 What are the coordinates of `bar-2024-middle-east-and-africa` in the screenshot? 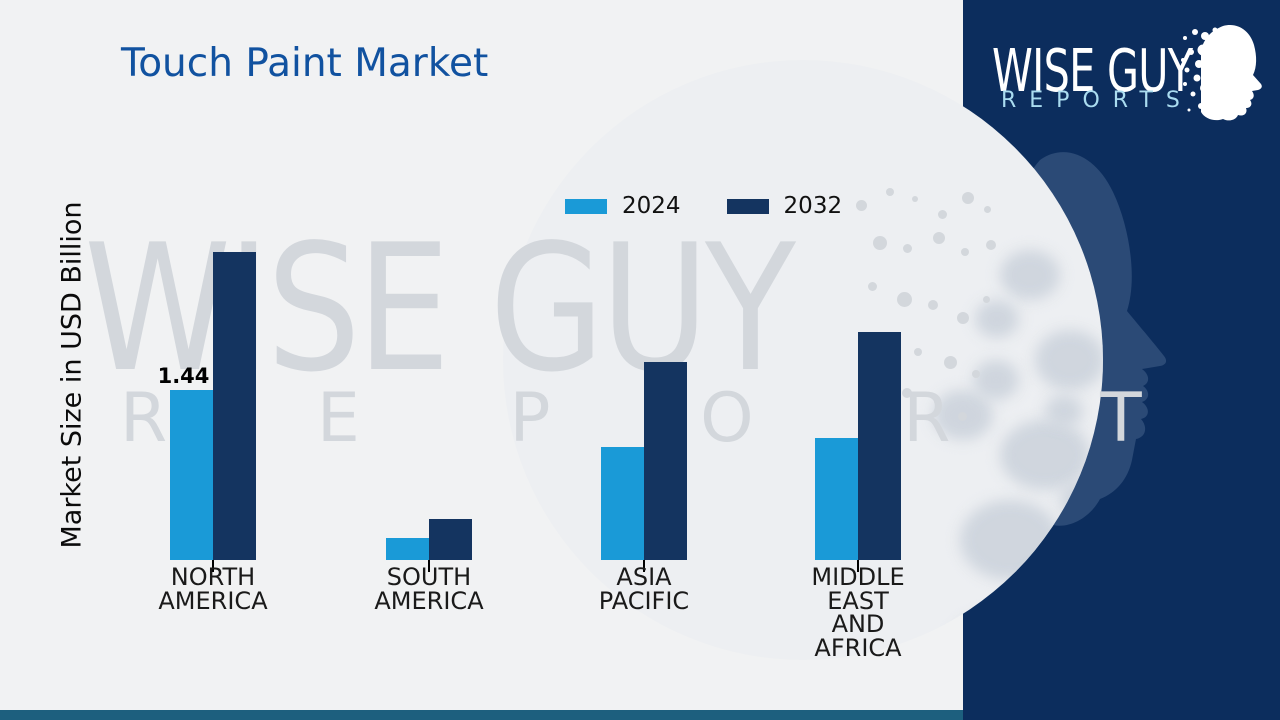 It's located at (836, 499).